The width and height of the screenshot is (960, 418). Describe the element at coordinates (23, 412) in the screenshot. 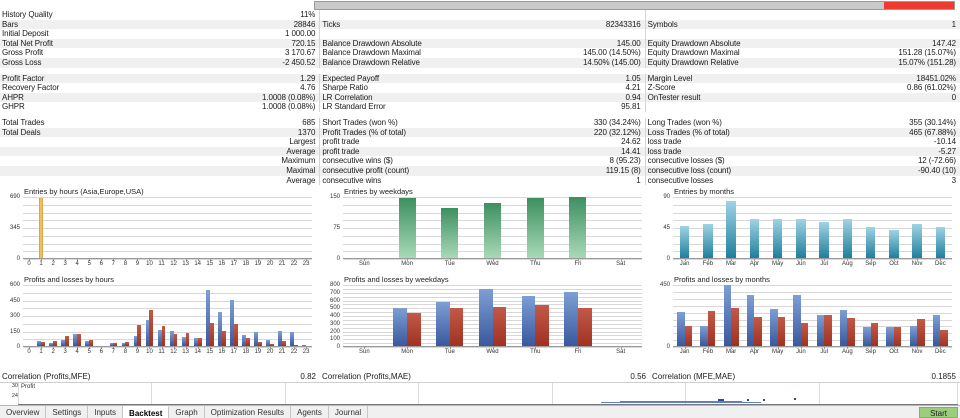

I see `tab-overview: Overview` at that location.